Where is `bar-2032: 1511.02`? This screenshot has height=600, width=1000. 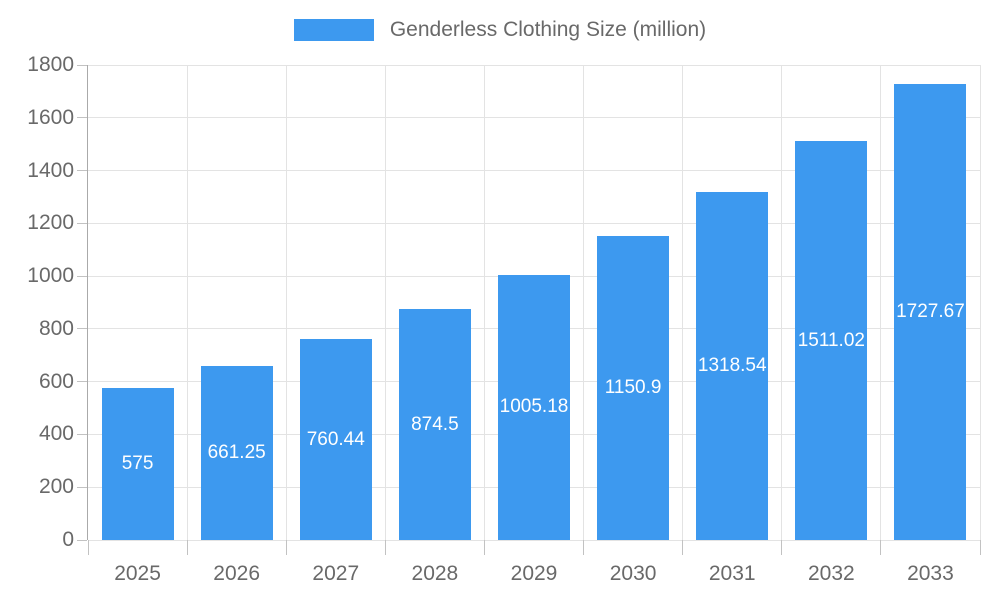 bar-2032: 1511.02 is located at coordinates (831, 340).